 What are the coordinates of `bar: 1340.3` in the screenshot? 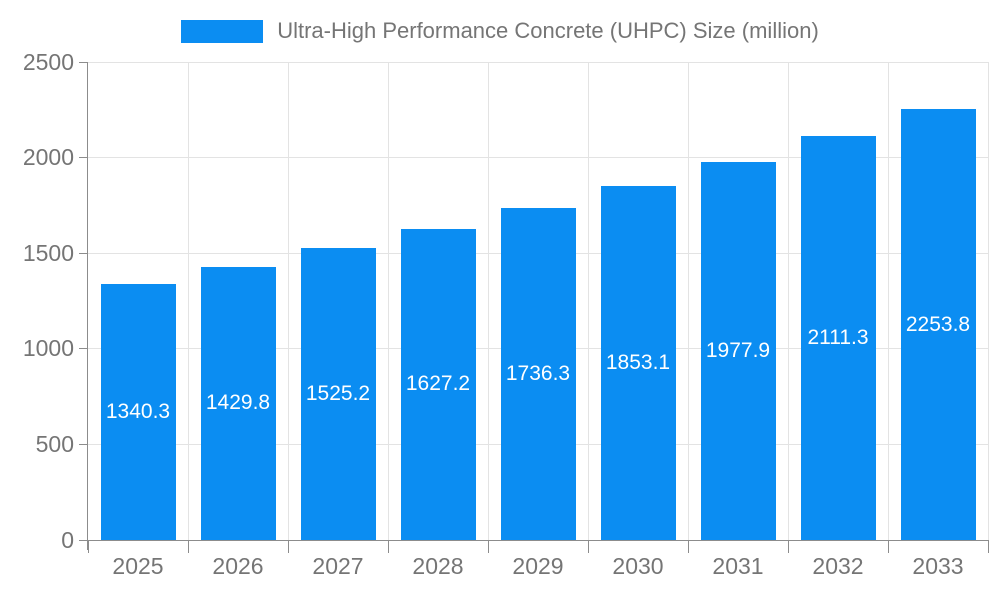 It's located at (138, 411).